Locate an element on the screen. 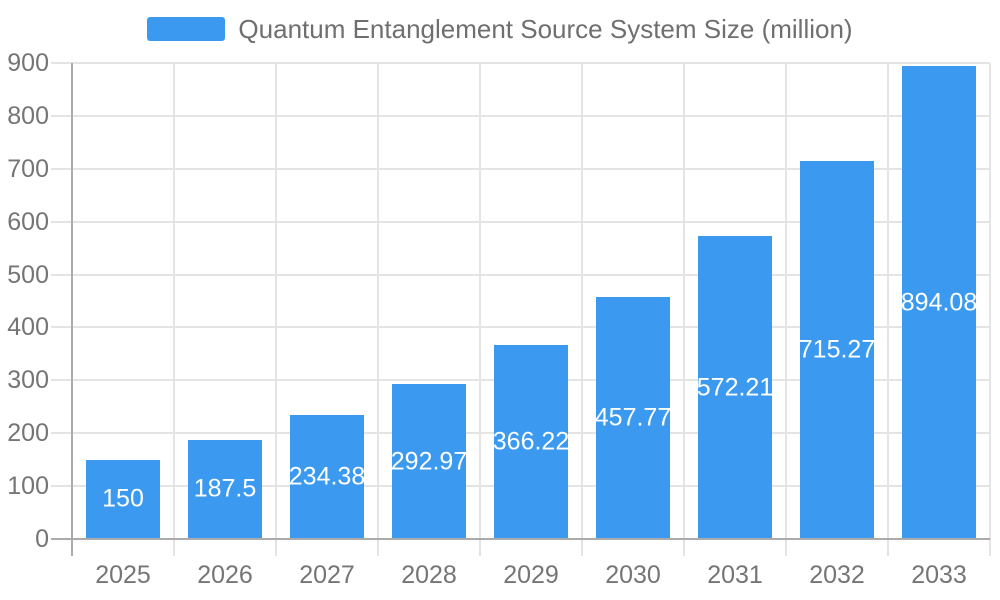 Image resolution: width=1000 pixels, height=600 pixels. bar: 234.38 is located at coordinates (327, 477).